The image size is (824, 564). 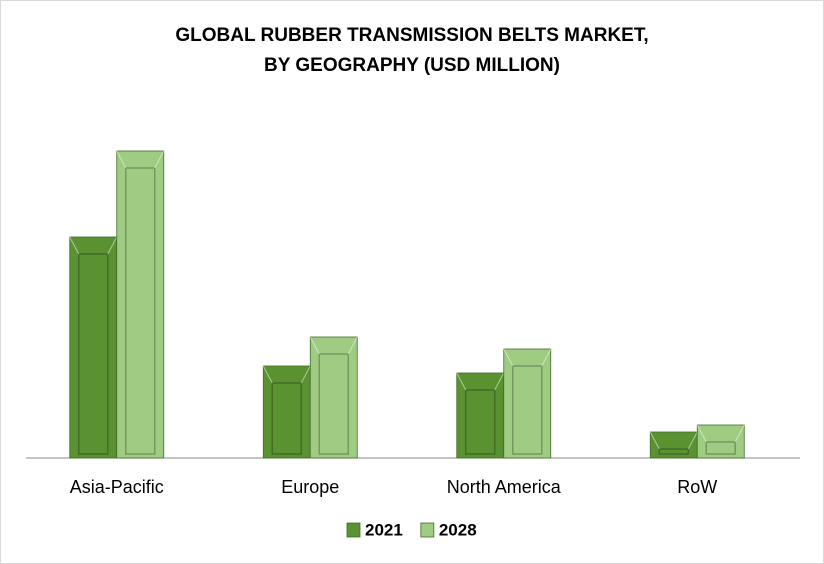 What do you see at coordinates (411, 35) in the screenshot?
I see `chart-title: GLOBAL RUBBER TRANSMISSION BELTS MARKET,` at bounding box center [411, 35].